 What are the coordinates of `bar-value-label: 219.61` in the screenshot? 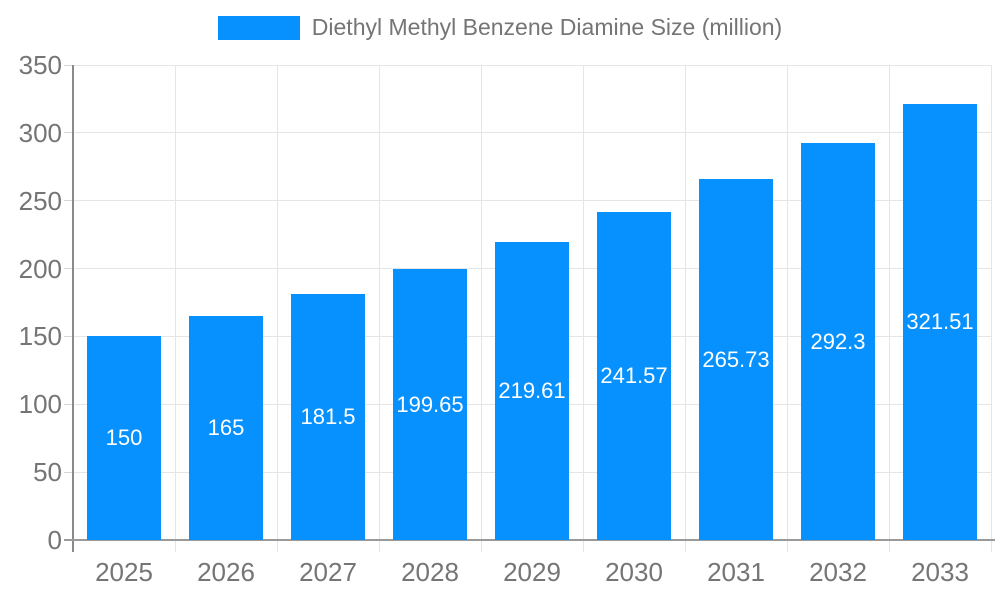 It's located at (532, 390).